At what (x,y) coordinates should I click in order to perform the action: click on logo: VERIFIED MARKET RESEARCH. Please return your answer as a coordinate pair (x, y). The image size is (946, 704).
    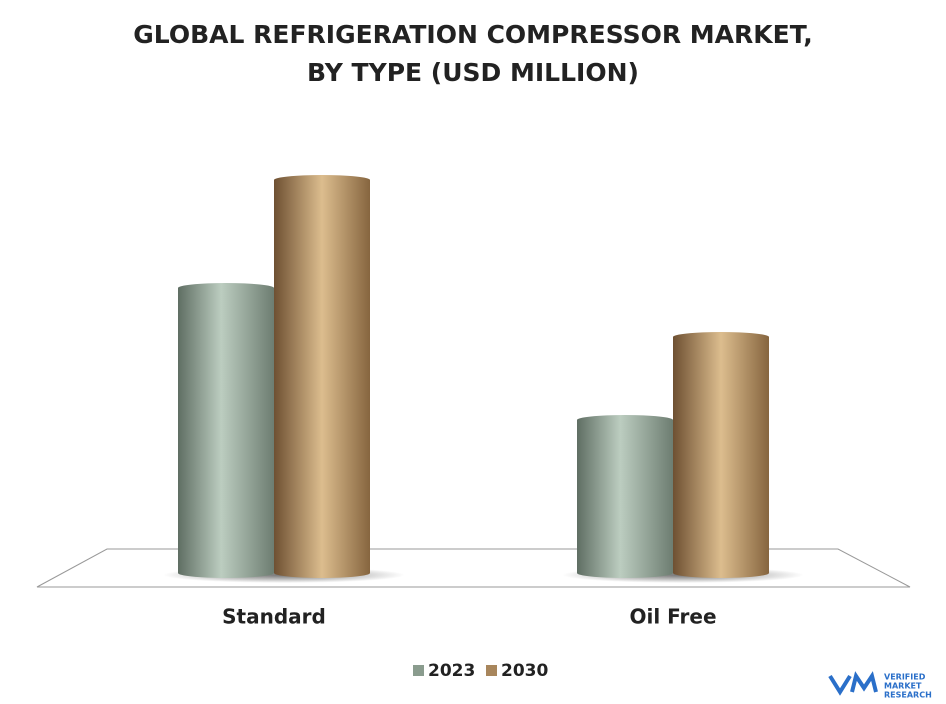
    Looking at the image, I should click on (880, 685).